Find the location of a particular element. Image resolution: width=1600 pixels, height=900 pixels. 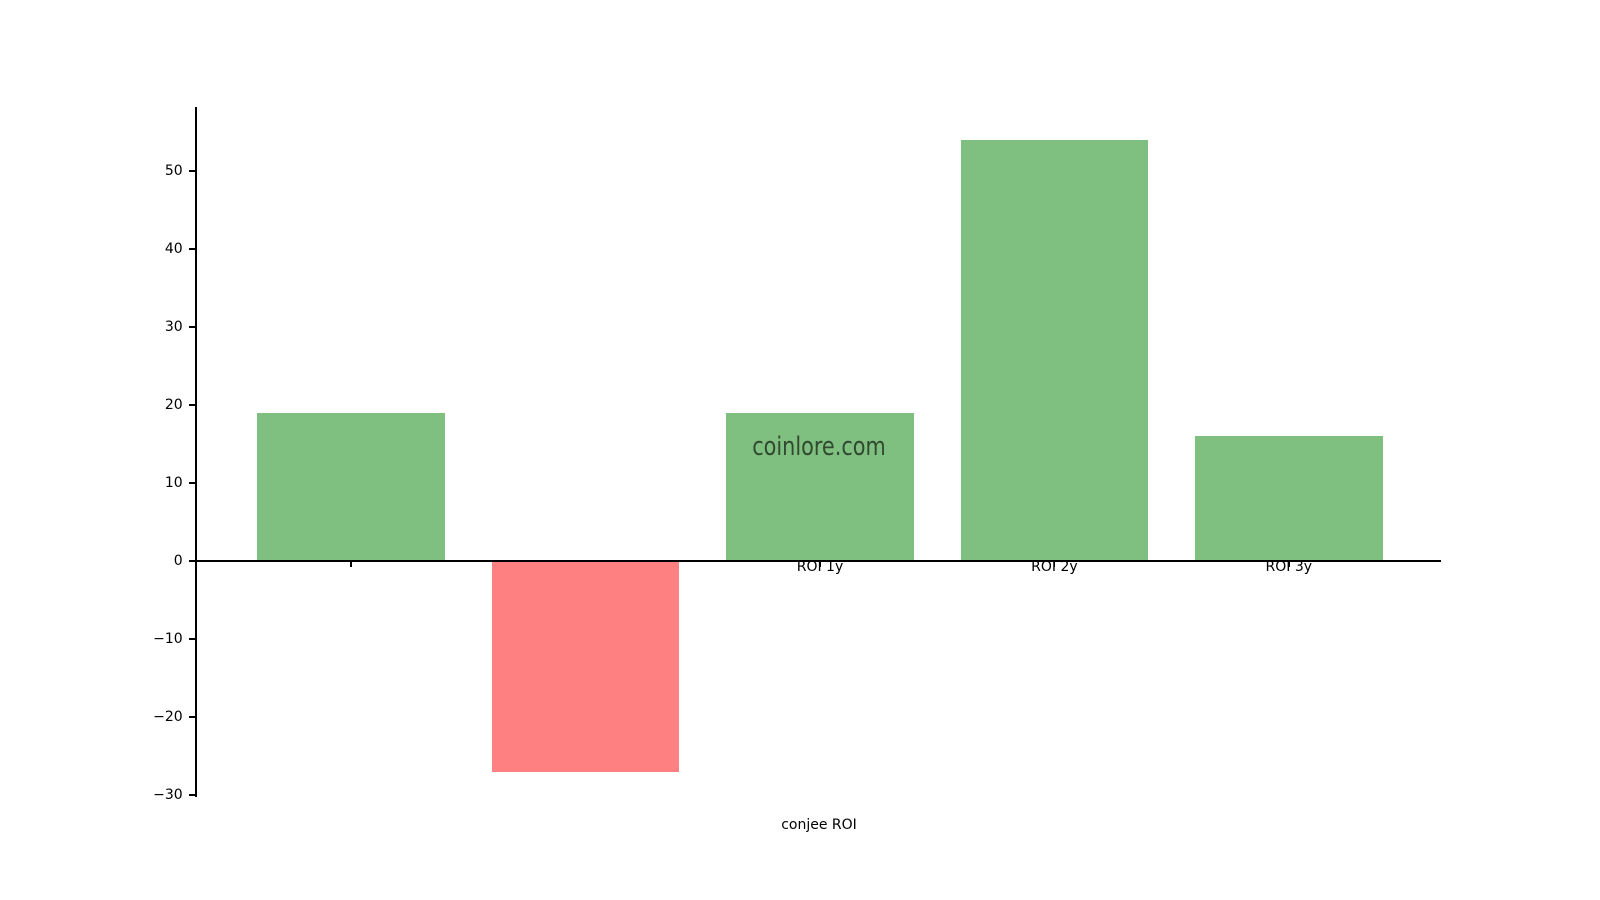

y-tick-label: −20 is located at coordinates (168, 717).